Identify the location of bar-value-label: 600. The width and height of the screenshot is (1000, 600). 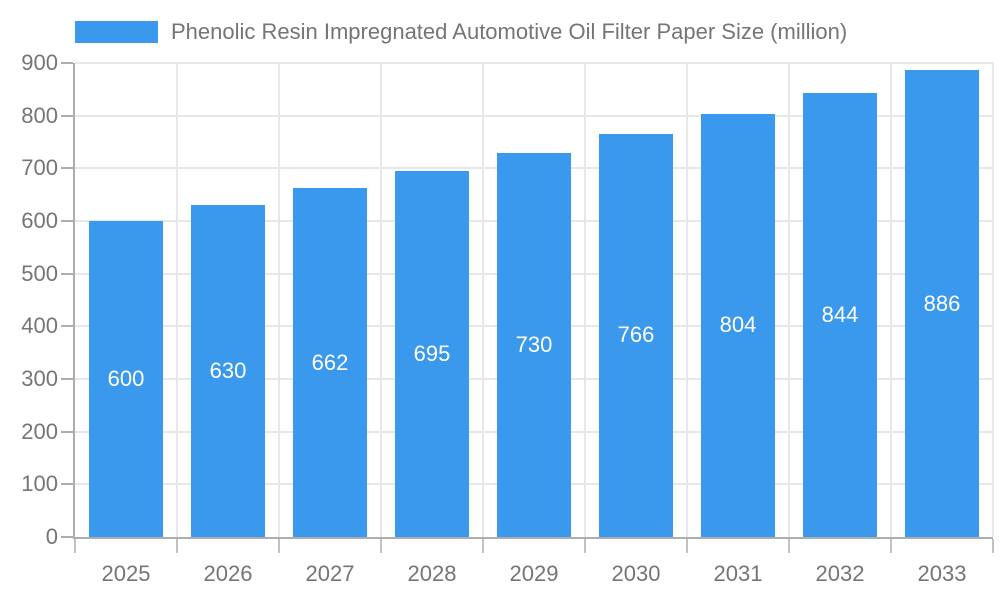
(126, 378).